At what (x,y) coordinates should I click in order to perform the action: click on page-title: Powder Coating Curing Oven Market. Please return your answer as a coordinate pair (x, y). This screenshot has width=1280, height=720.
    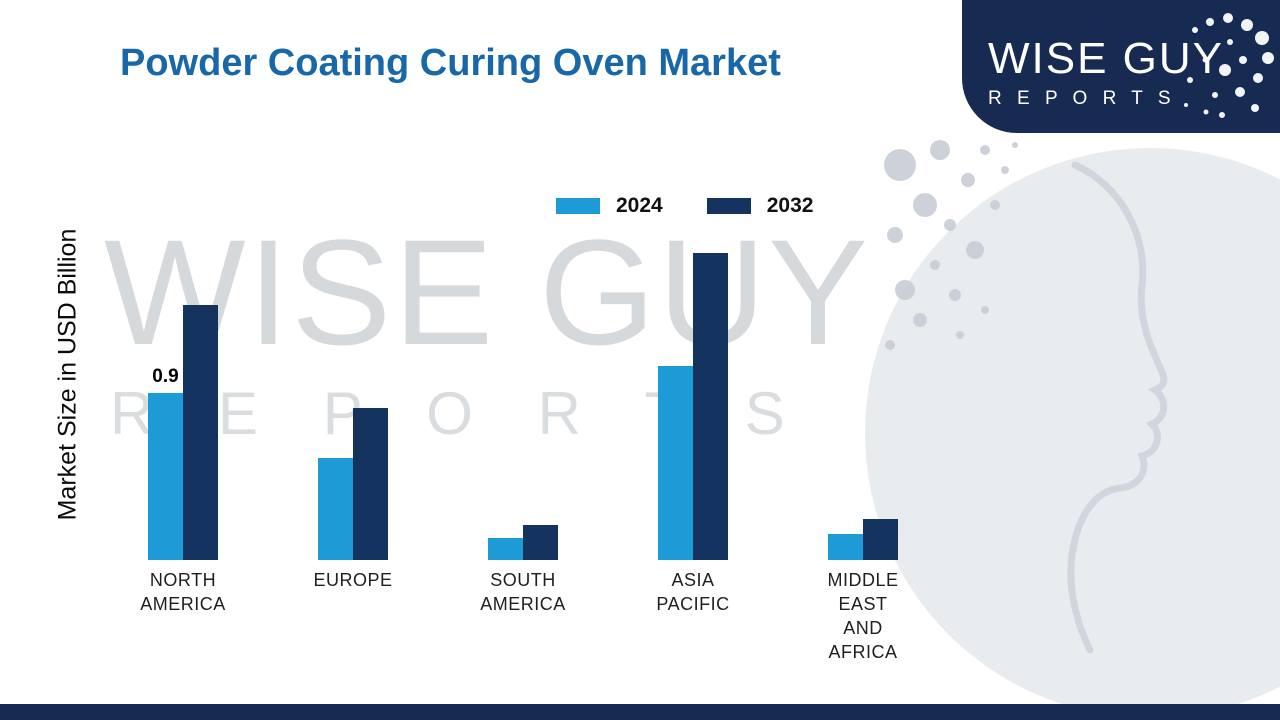
    Looking at the image, I should click on (450, 63).